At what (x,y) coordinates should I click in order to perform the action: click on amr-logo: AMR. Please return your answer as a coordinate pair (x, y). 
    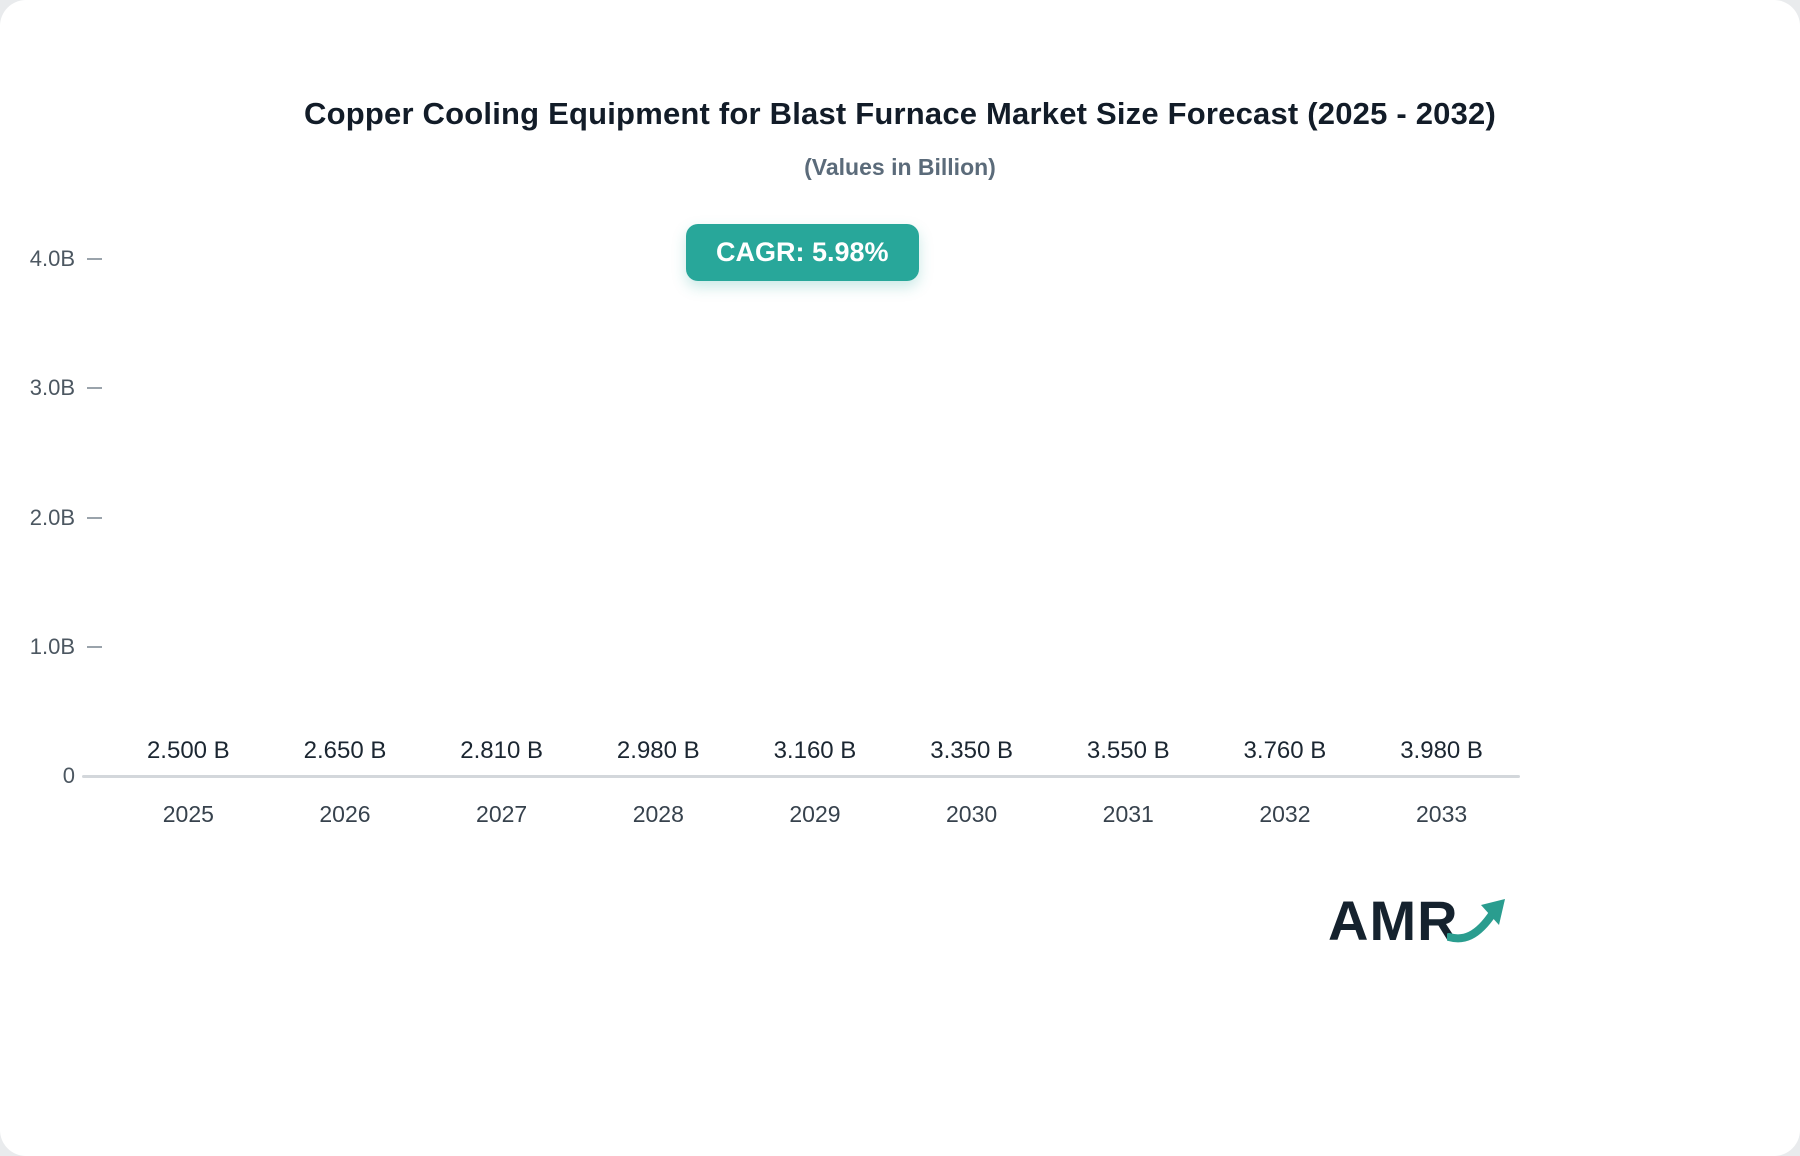
    Looking at the image, I should click on (1418, 921).